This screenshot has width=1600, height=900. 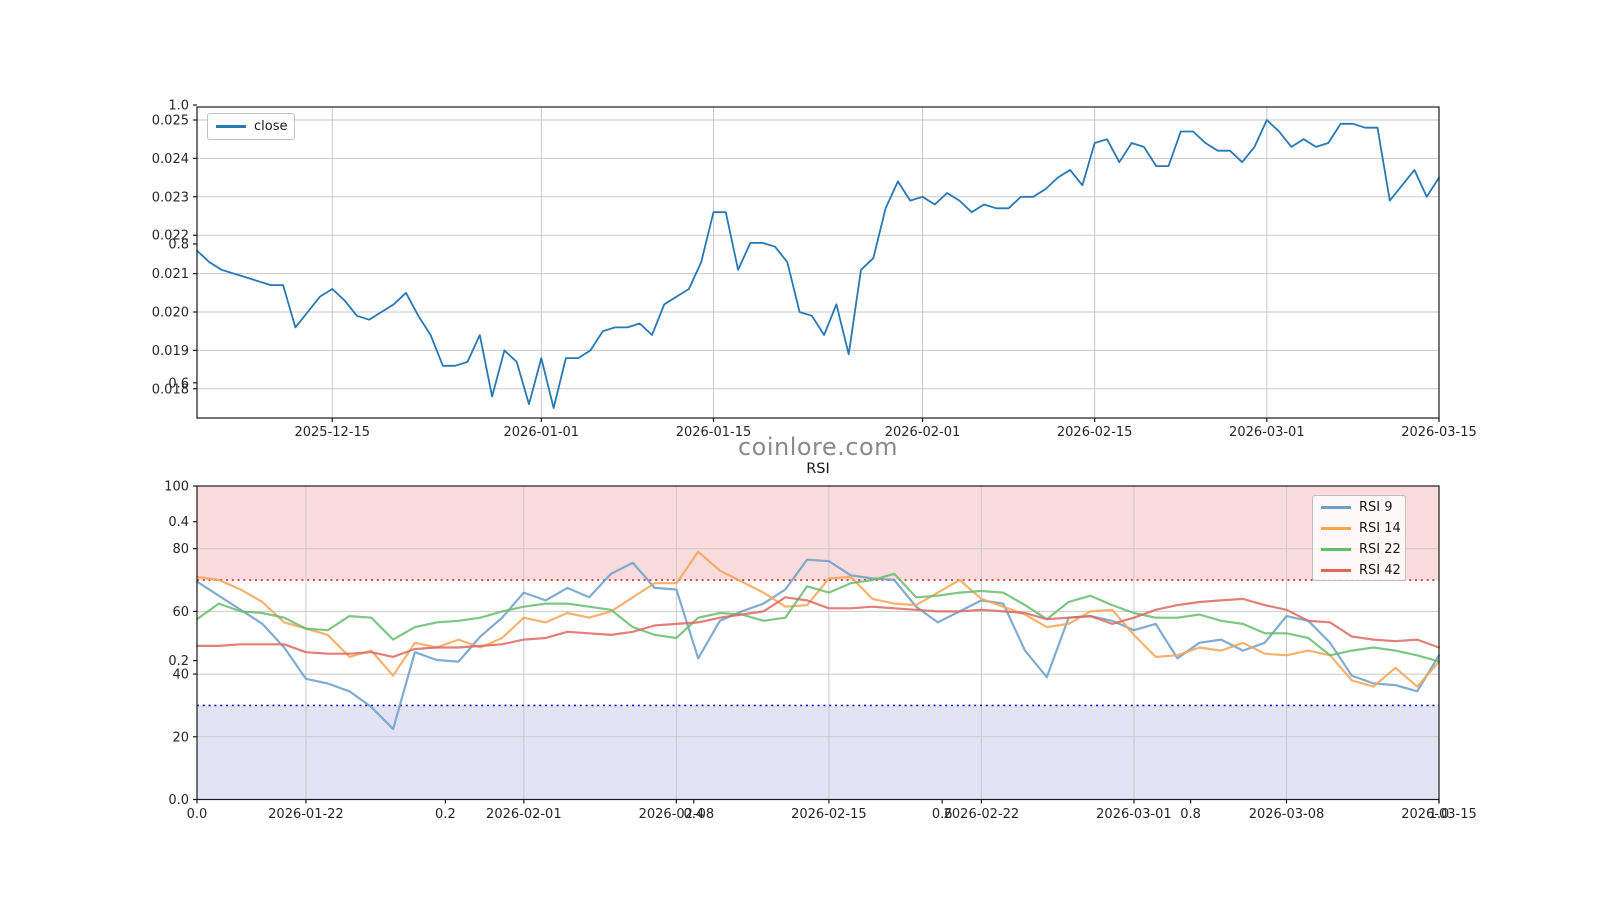 What do you see at coordinates (1380, 549) in the screenshot?
I see `rsi22-legend-label: RSI 22` at bounding box center [1380, 549].